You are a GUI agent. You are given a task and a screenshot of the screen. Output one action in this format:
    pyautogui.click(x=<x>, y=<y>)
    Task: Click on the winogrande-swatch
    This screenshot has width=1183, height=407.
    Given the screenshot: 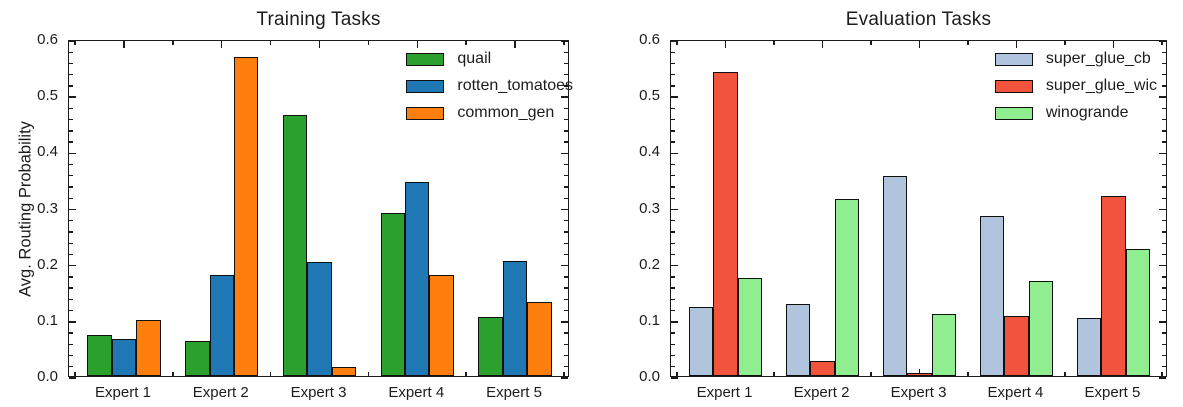 What is the action you would take?
    pyautogui.click(x=1013, y=113)
    